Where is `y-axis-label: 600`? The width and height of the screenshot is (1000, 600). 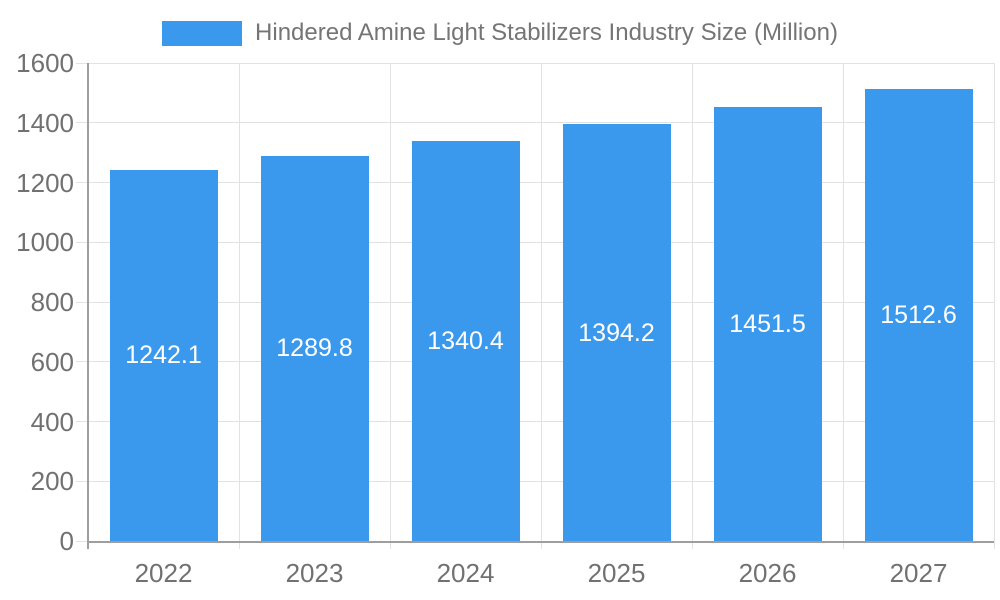 y-axis-label: 600 is located at coordinates (52, 361).